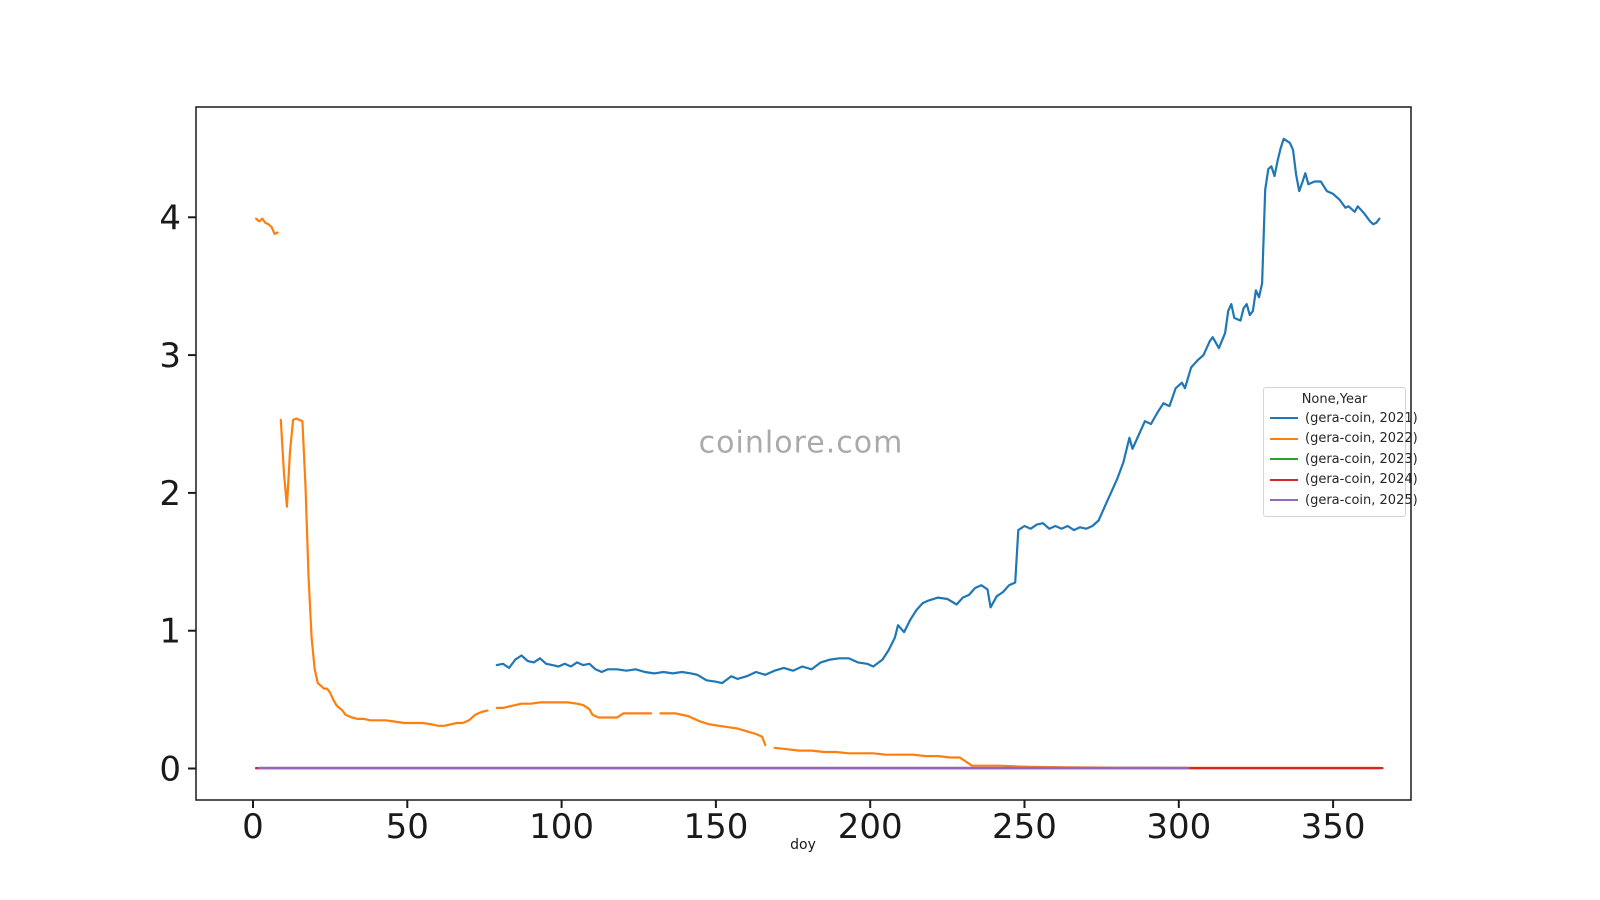 The image size is (1600, 900). Describe the element at coordinates (1361, 439) in the screenshot. I see `legend-entry-label: (gera-coin, 2022)` at that location.